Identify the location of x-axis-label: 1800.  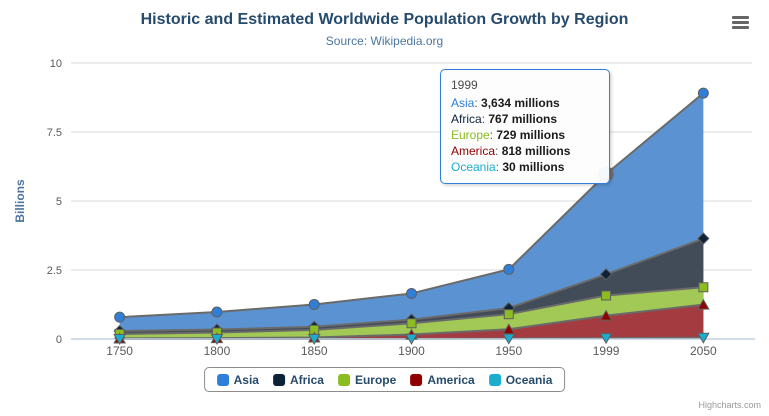
(217, 351).